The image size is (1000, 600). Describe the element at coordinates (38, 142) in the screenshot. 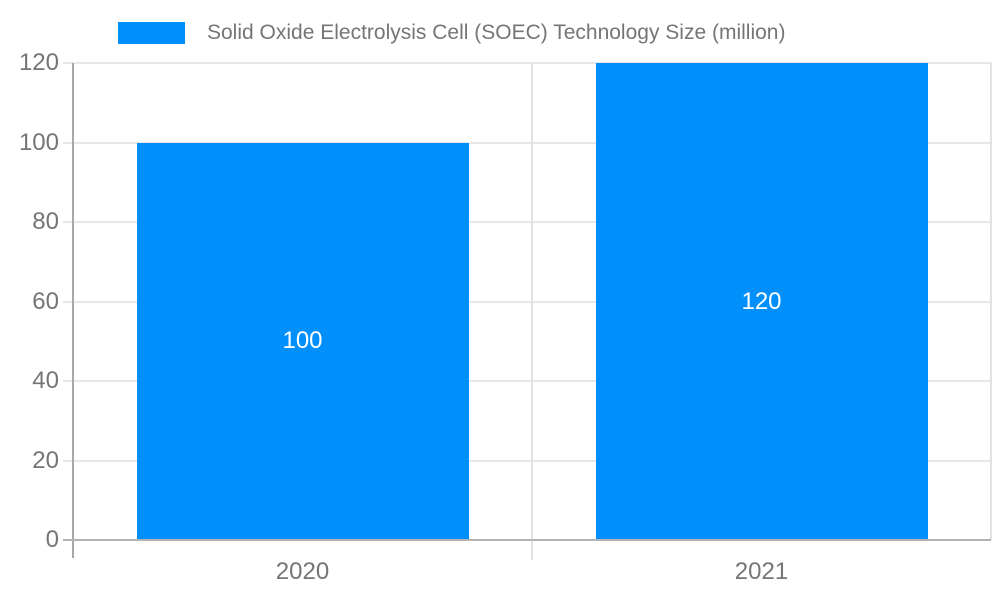

I see `y-tick-label: 100` at that location.